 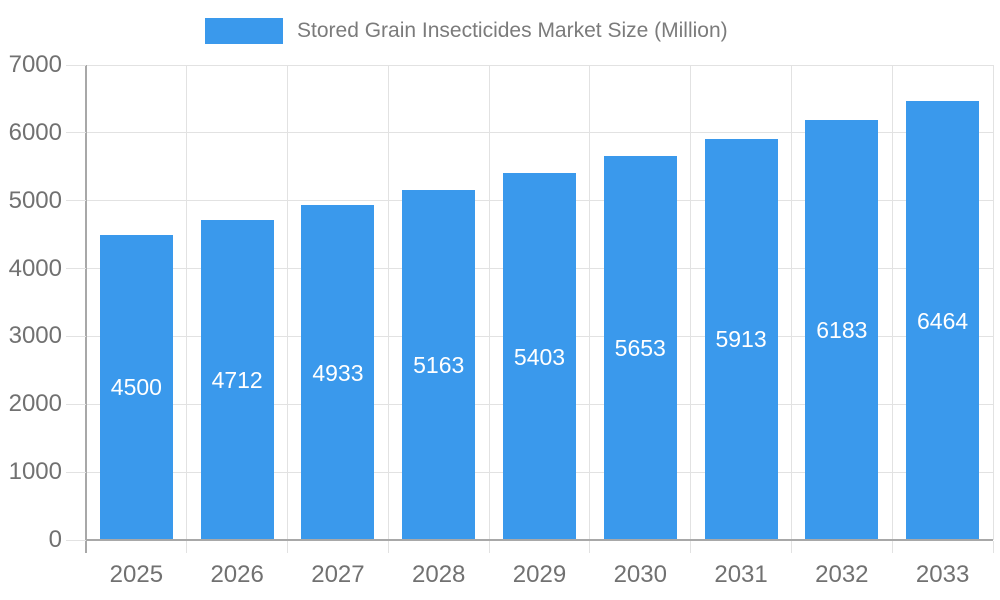 I want to click on bar-2031: 5913, so click(x=741, y=339).